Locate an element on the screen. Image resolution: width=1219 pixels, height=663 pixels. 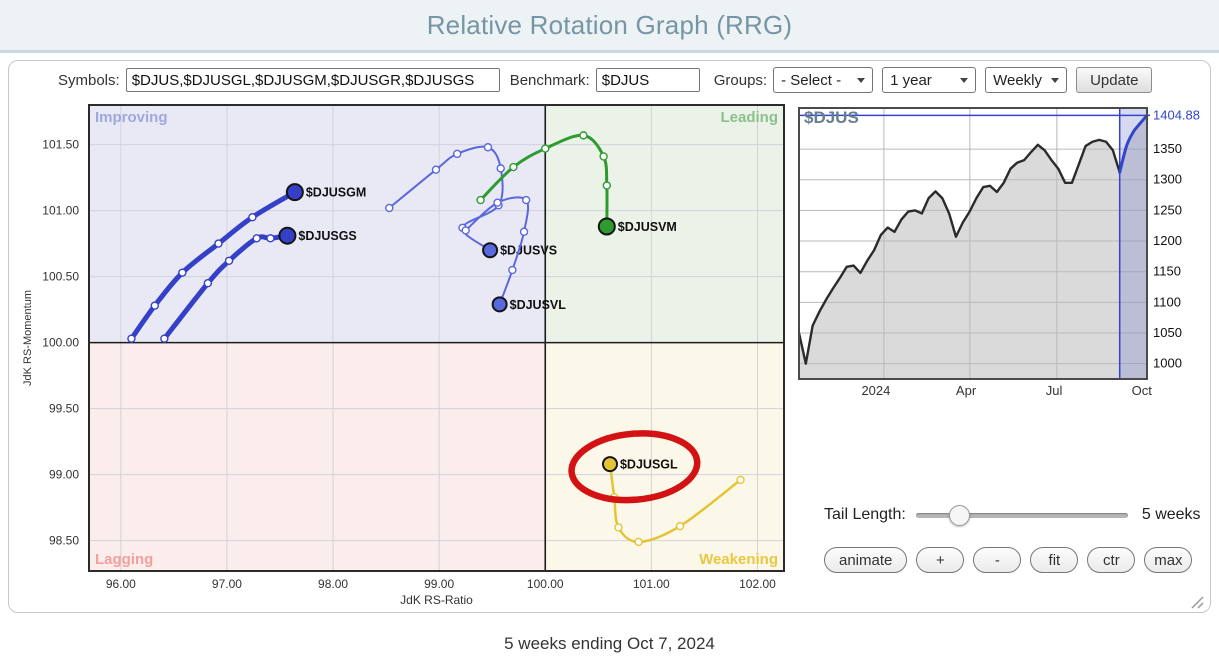
price-line is located at coordinates (959, 251).